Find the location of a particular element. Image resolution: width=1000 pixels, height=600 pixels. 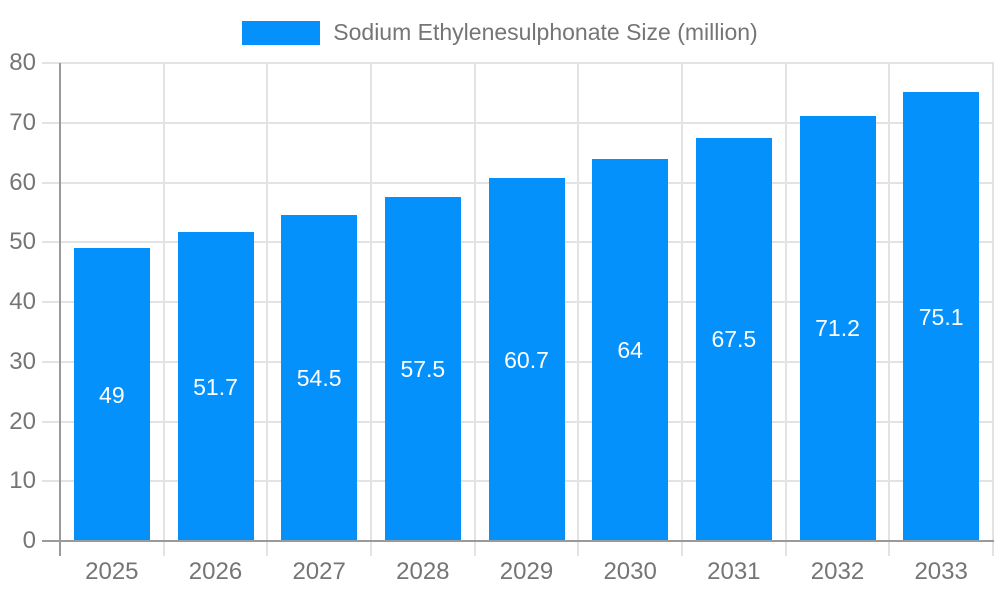

bar-value-label: 60.7 is located at coordinates (526, 359).